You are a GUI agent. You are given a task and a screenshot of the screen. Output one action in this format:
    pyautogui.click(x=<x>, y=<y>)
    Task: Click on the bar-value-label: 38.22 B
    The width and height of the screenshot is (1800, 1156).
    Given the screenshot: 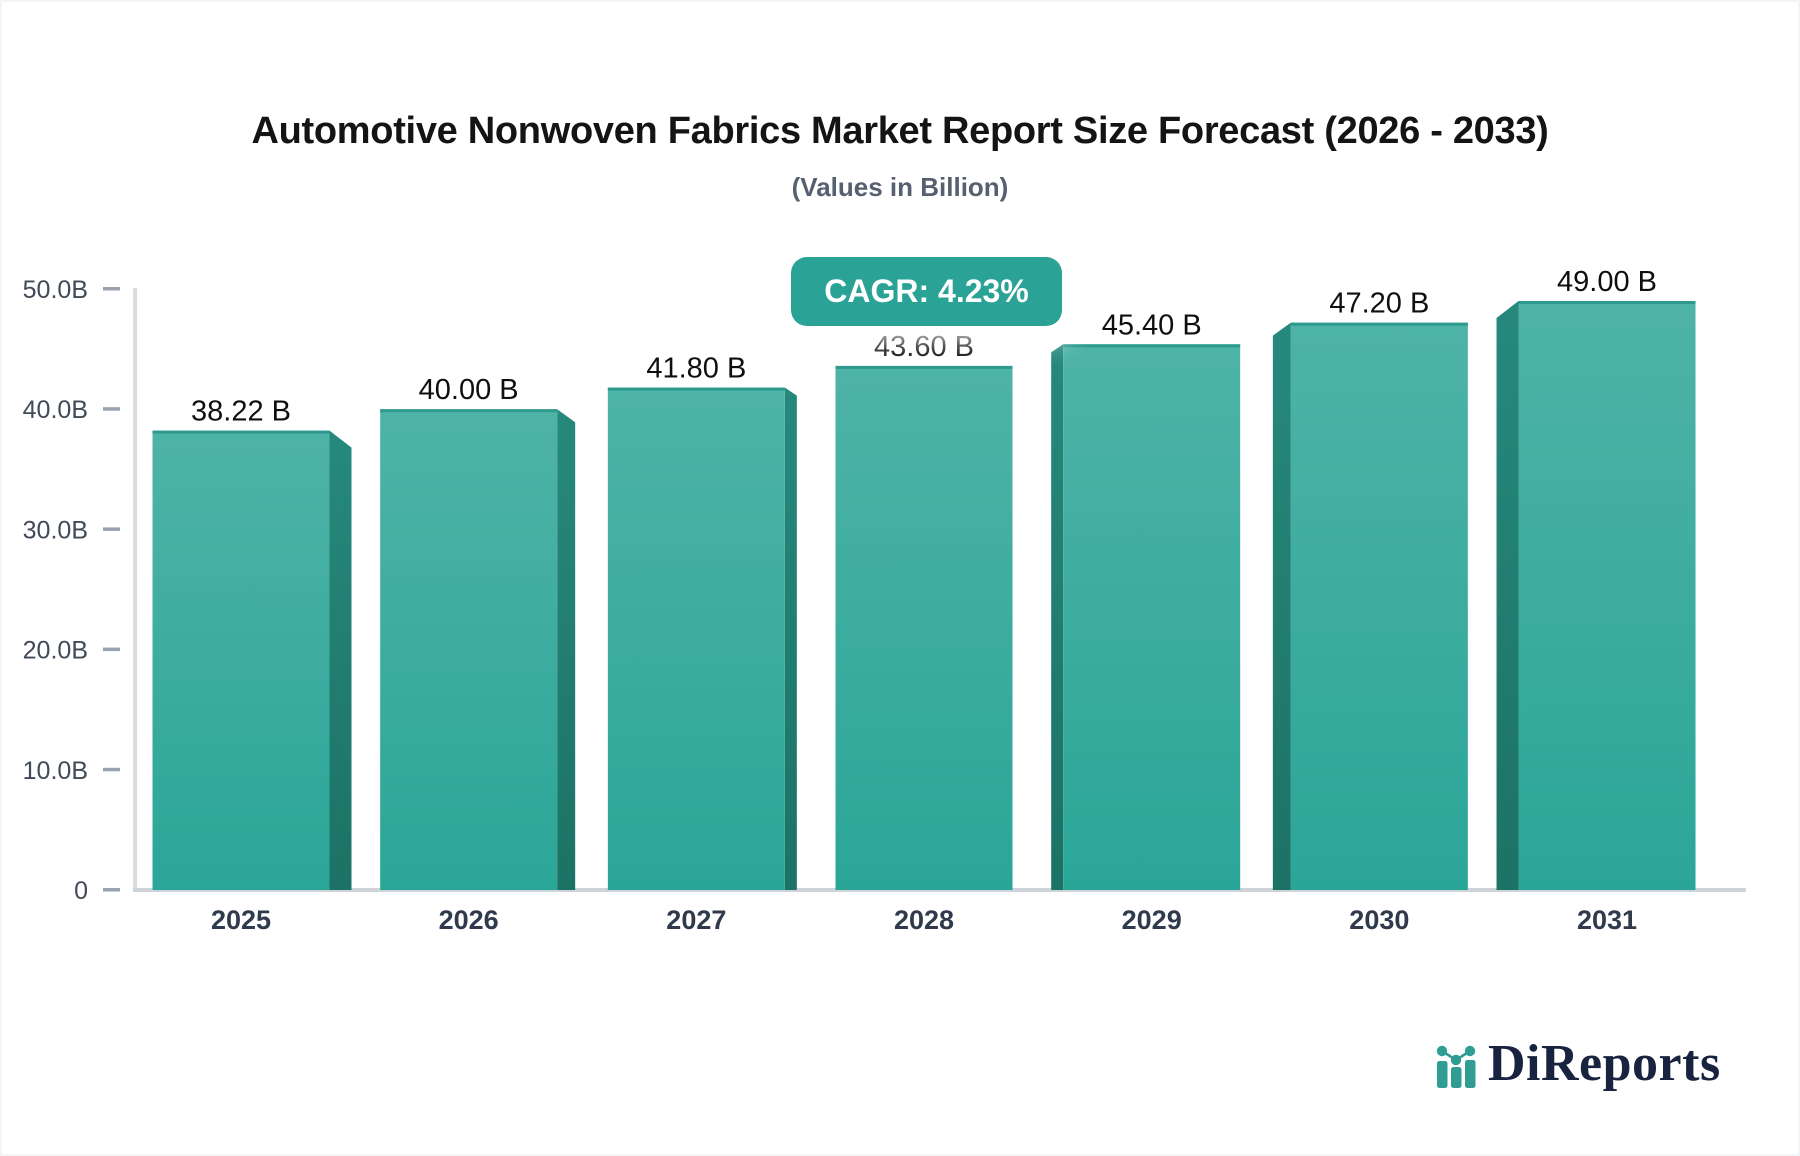 What is the action you would take?
    pyautogui.click(x=241, y=412)
    